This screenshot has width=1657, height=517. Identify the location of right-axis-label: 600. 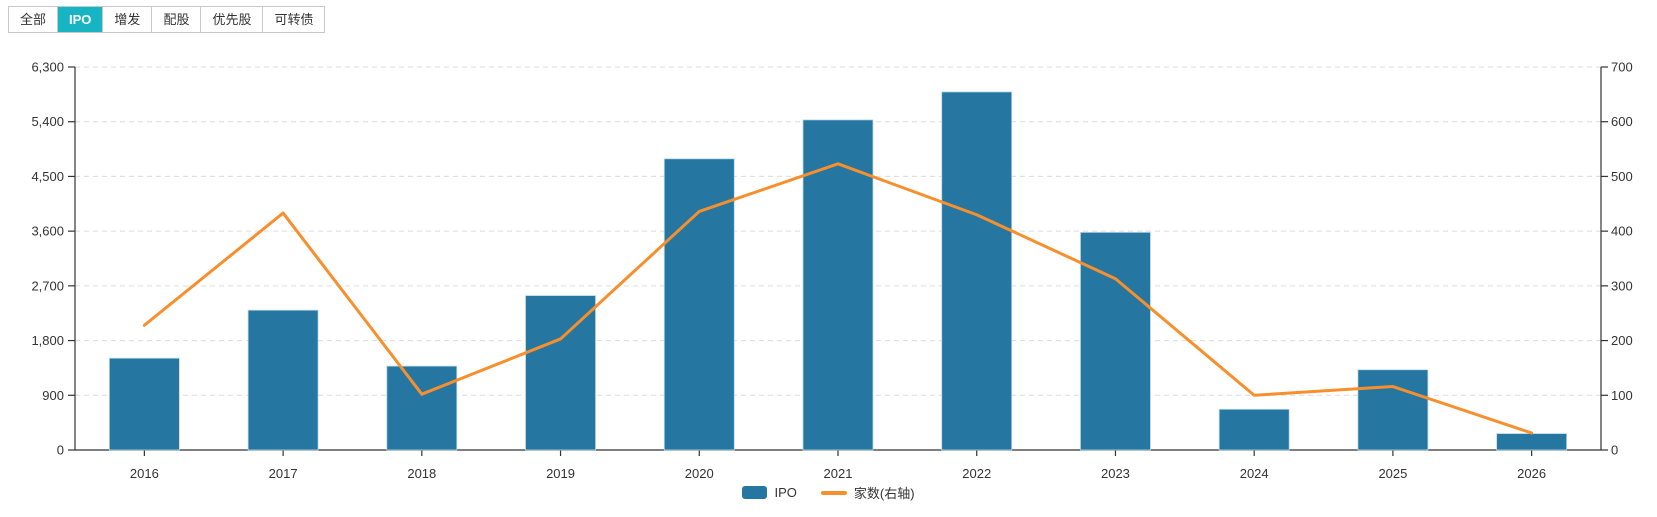
(1622, 121).